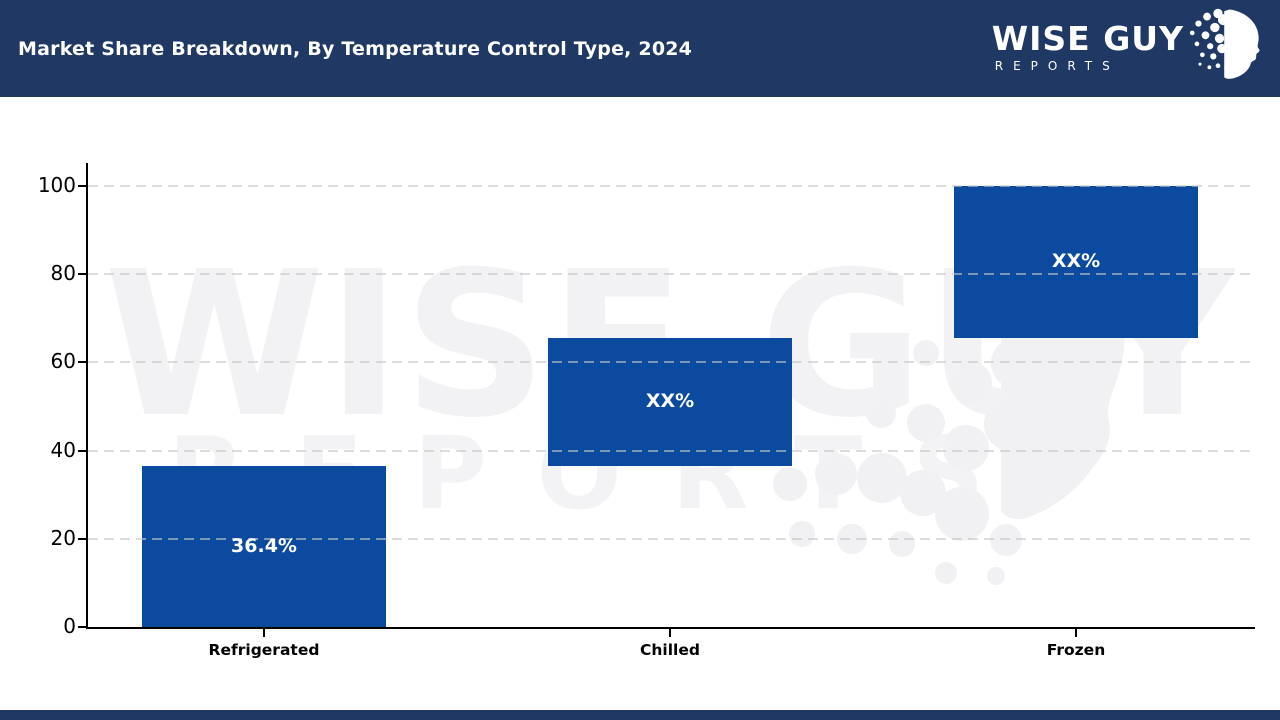  What do you see at coordinates (264, 650) in the screenshot?
I see `x-category-label: Refrigerated` at bounding box center [264, 650].